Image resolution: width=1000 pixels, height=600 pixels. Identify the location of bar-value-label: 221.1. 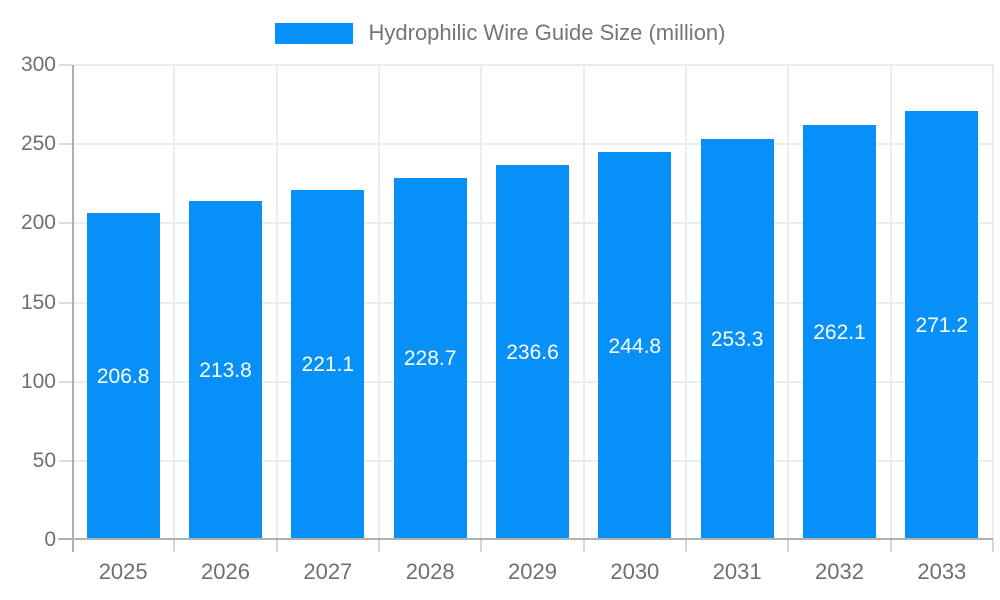
(328, 365).